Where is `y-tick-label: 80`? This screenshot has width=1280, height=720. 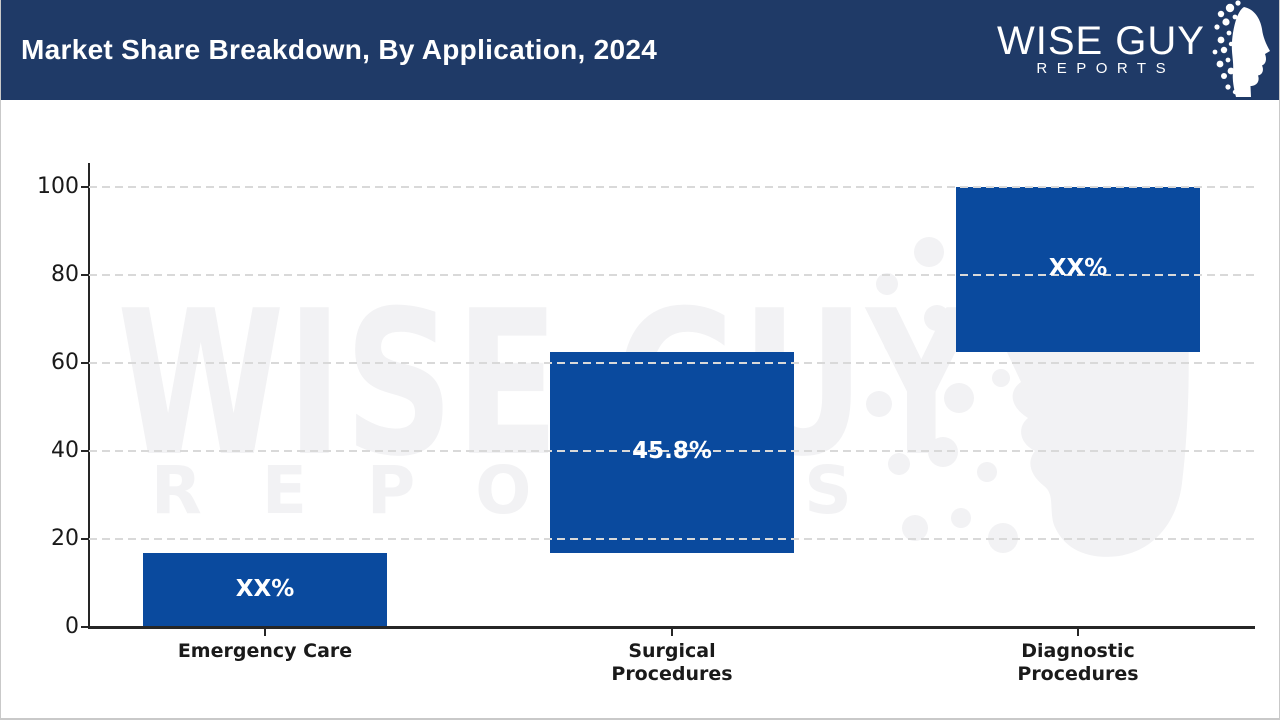 y-tick-label: 80 is located at coordinates (65, 274).